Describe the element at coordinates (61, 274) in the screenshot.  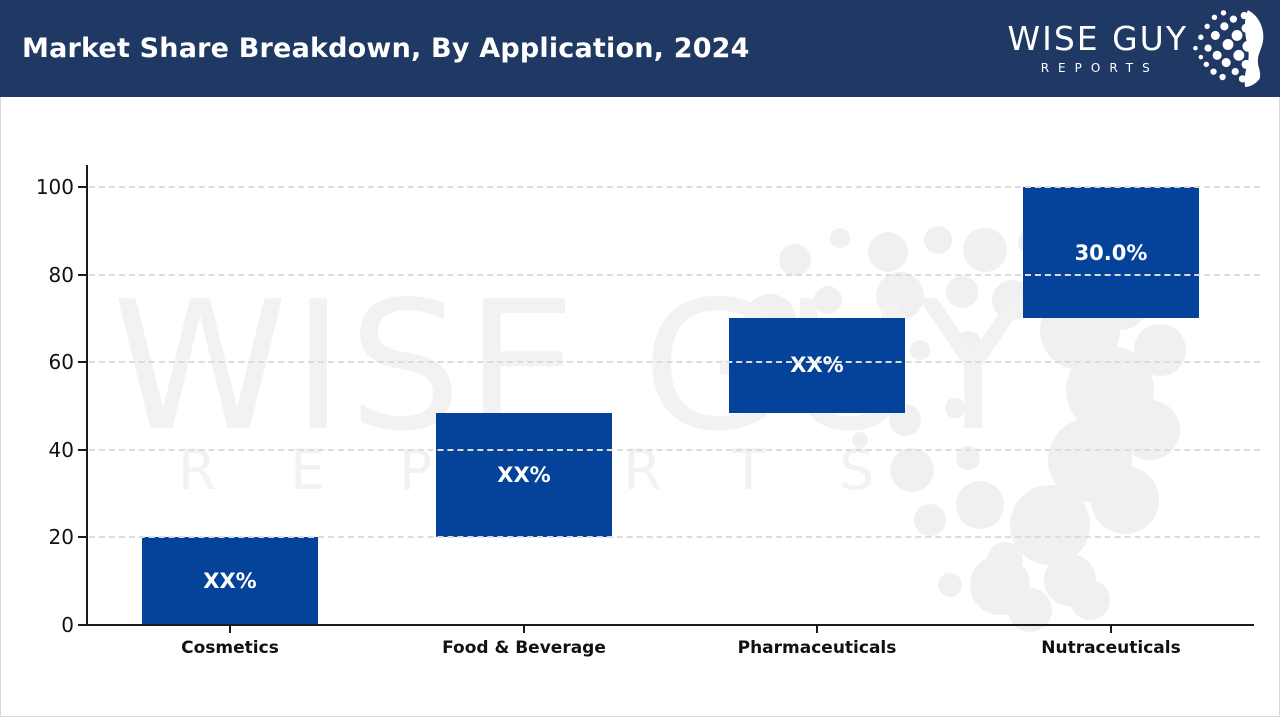
I see `y-tick-label-80: 80` at that location.